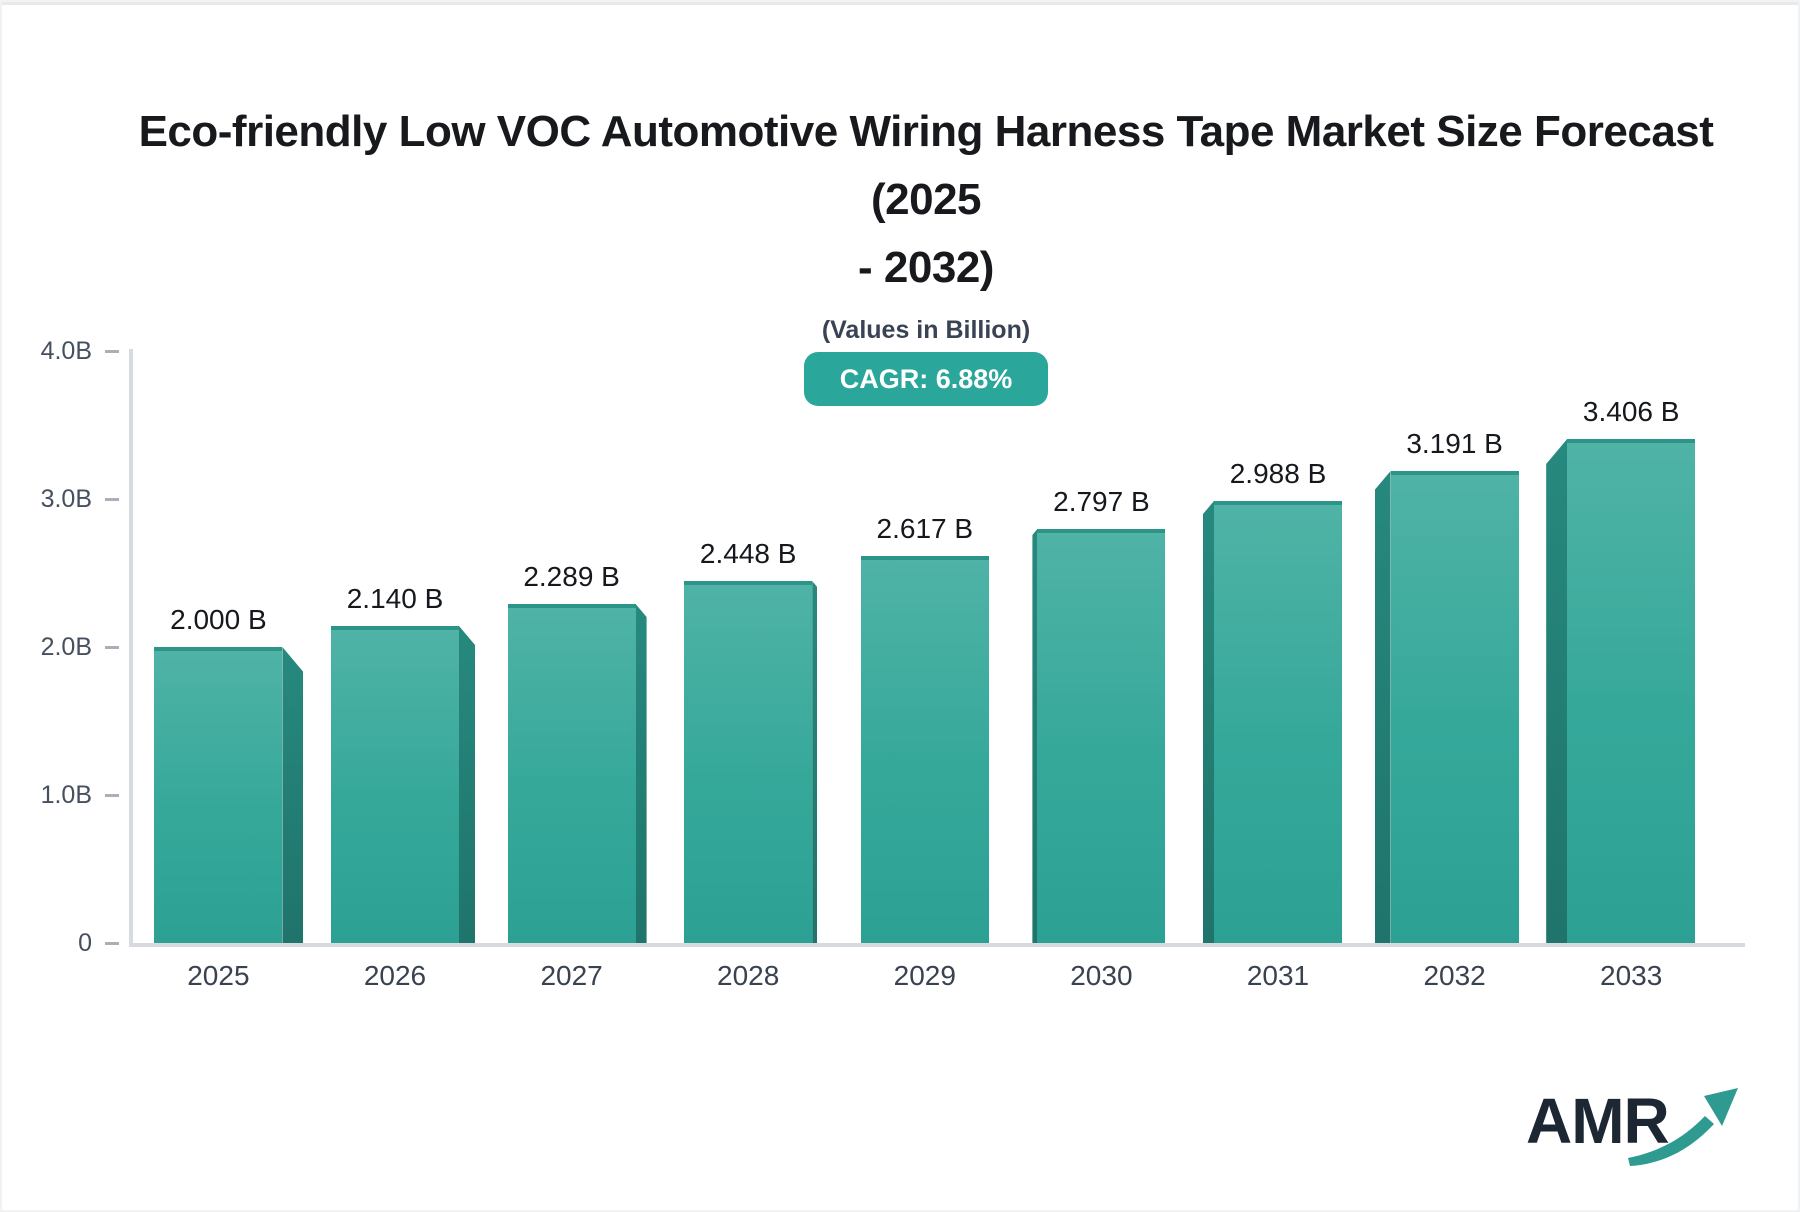 The width and height of the screenshot is (1800, 1212). I want to click on bar-value-label: 2.140 B, so click(395, 598).